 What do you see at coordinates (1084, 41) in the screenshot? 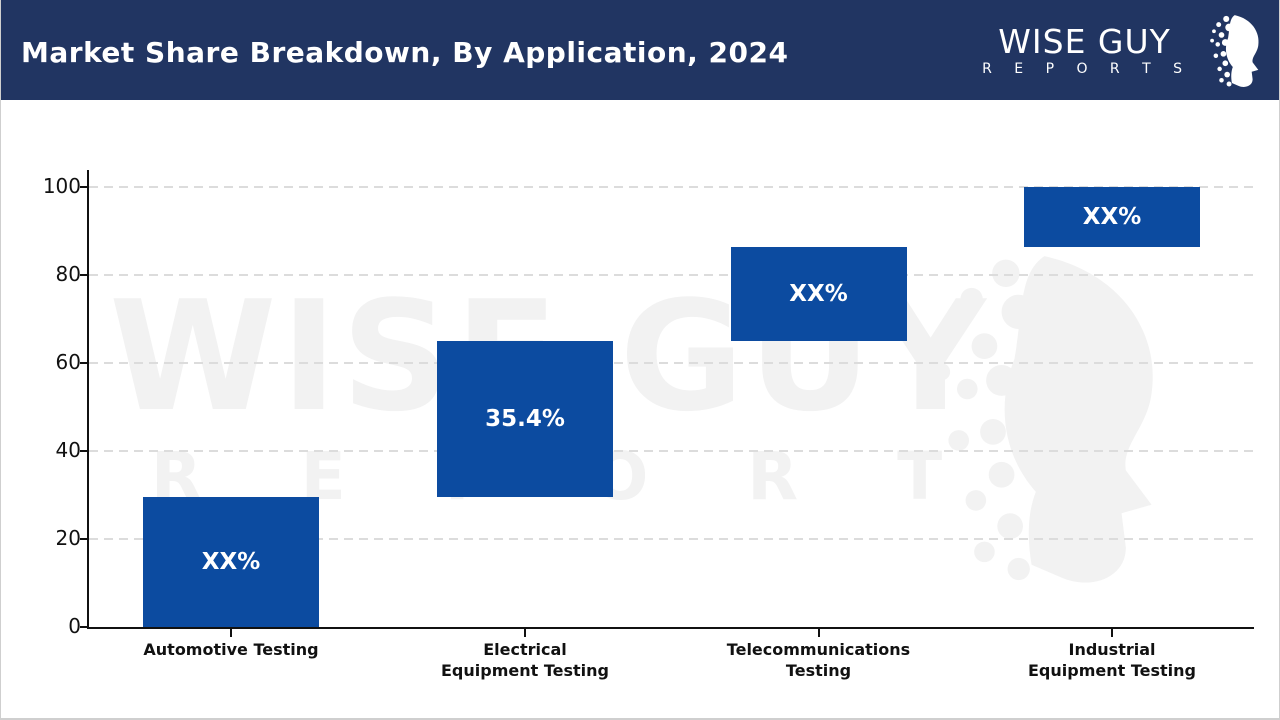
I see `logo-wordmark: WISE GUY` at bounding box center [1084, 41].